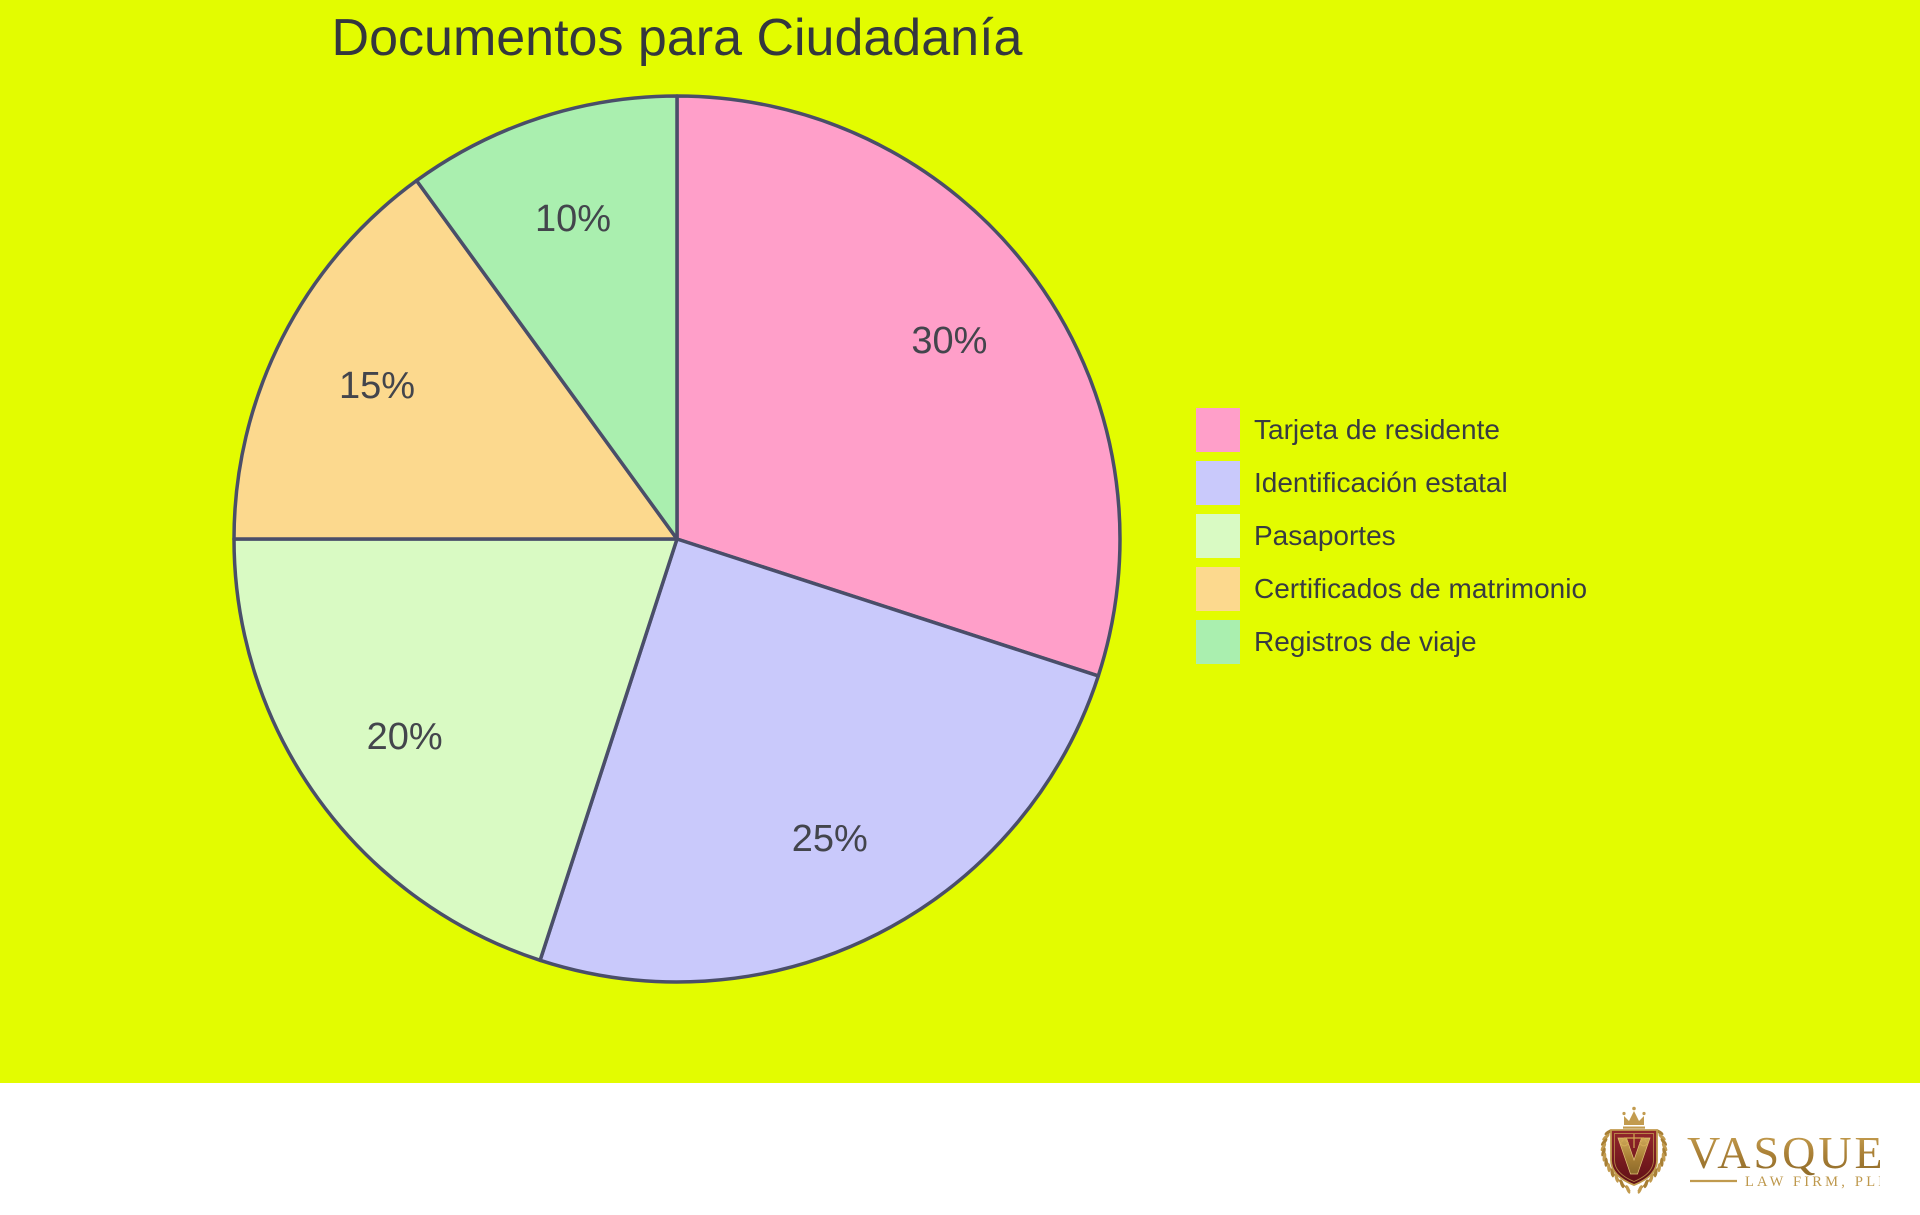 The image size is (1920, 1215). I want to click on brand-name: VASQUEZ, so click(1783, 1152).